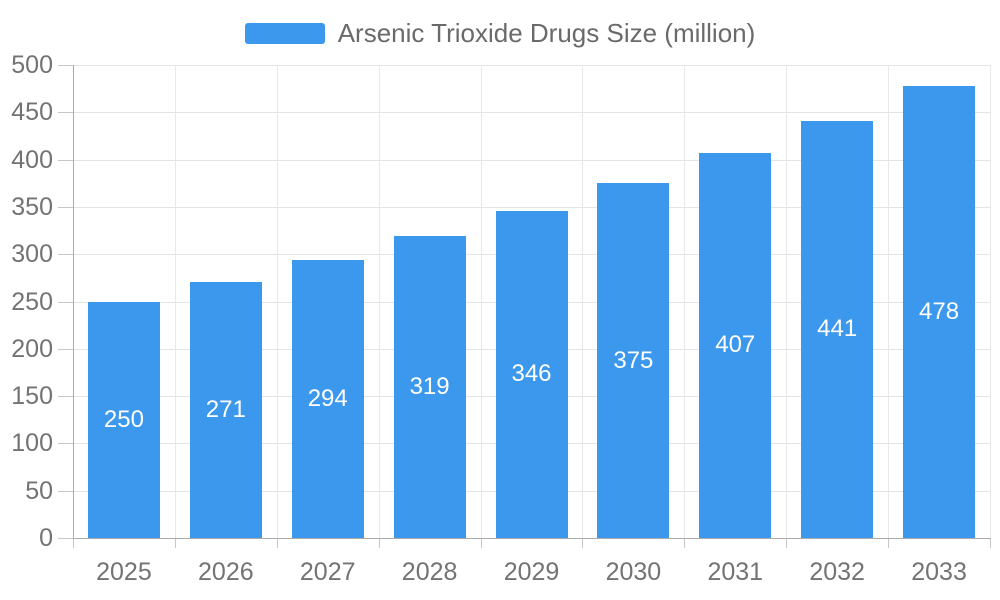 This screenshot has height=600, width=1000. What do you see at coordinates (735, 572) in the screenshot?
I see `x-axis-tick-label: 2031` at bounding box center [735, 572].